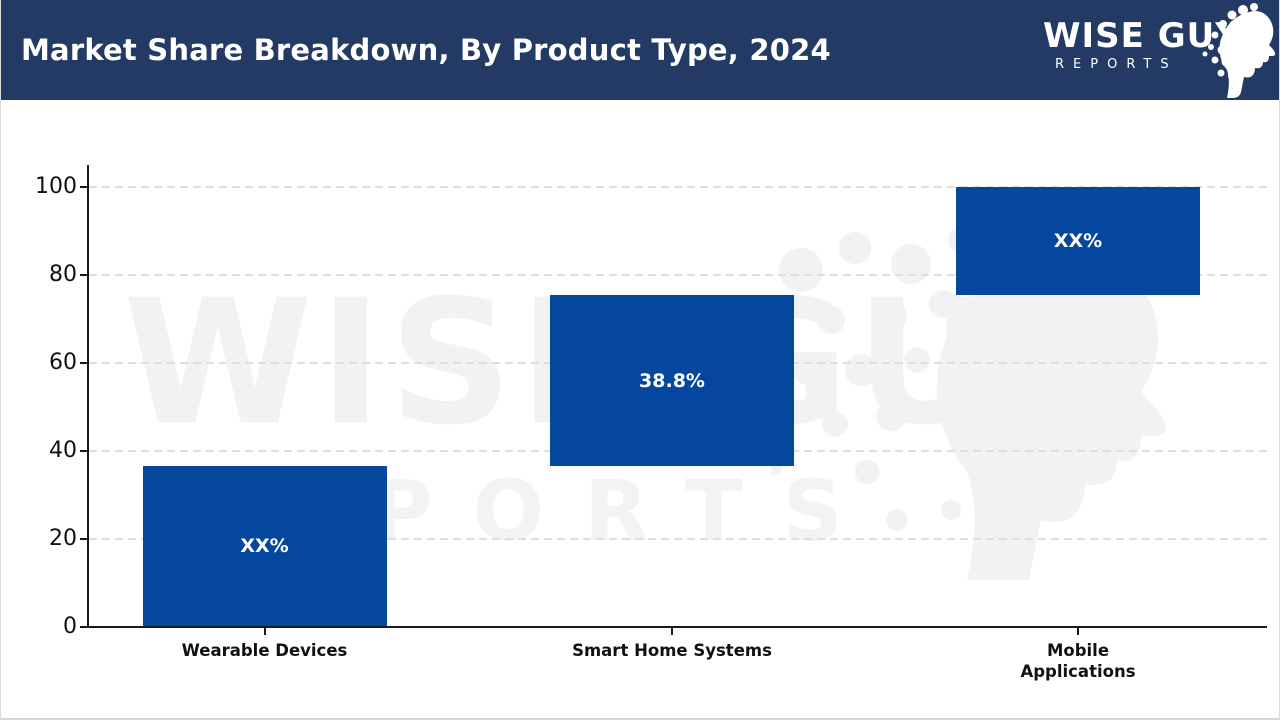 The image size is (1280, 720). What do you see at coordinates (264, 650) in the screenshot?
I see `x-category-label: Wearable Devices` at bounding box center [264, 650].